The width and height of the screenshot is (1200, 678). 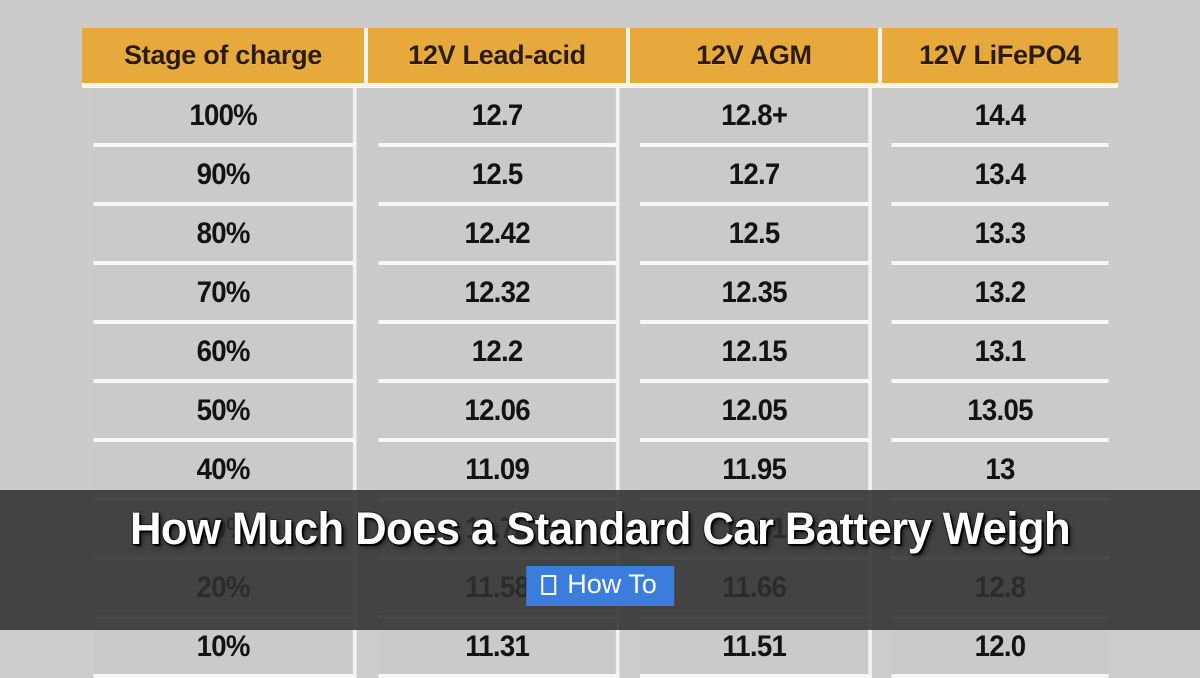 What do you see at coordinates (499, 353) in the screenshot?
I see `cell-lead-acid: 12.2` at bounding box center [499, 353].